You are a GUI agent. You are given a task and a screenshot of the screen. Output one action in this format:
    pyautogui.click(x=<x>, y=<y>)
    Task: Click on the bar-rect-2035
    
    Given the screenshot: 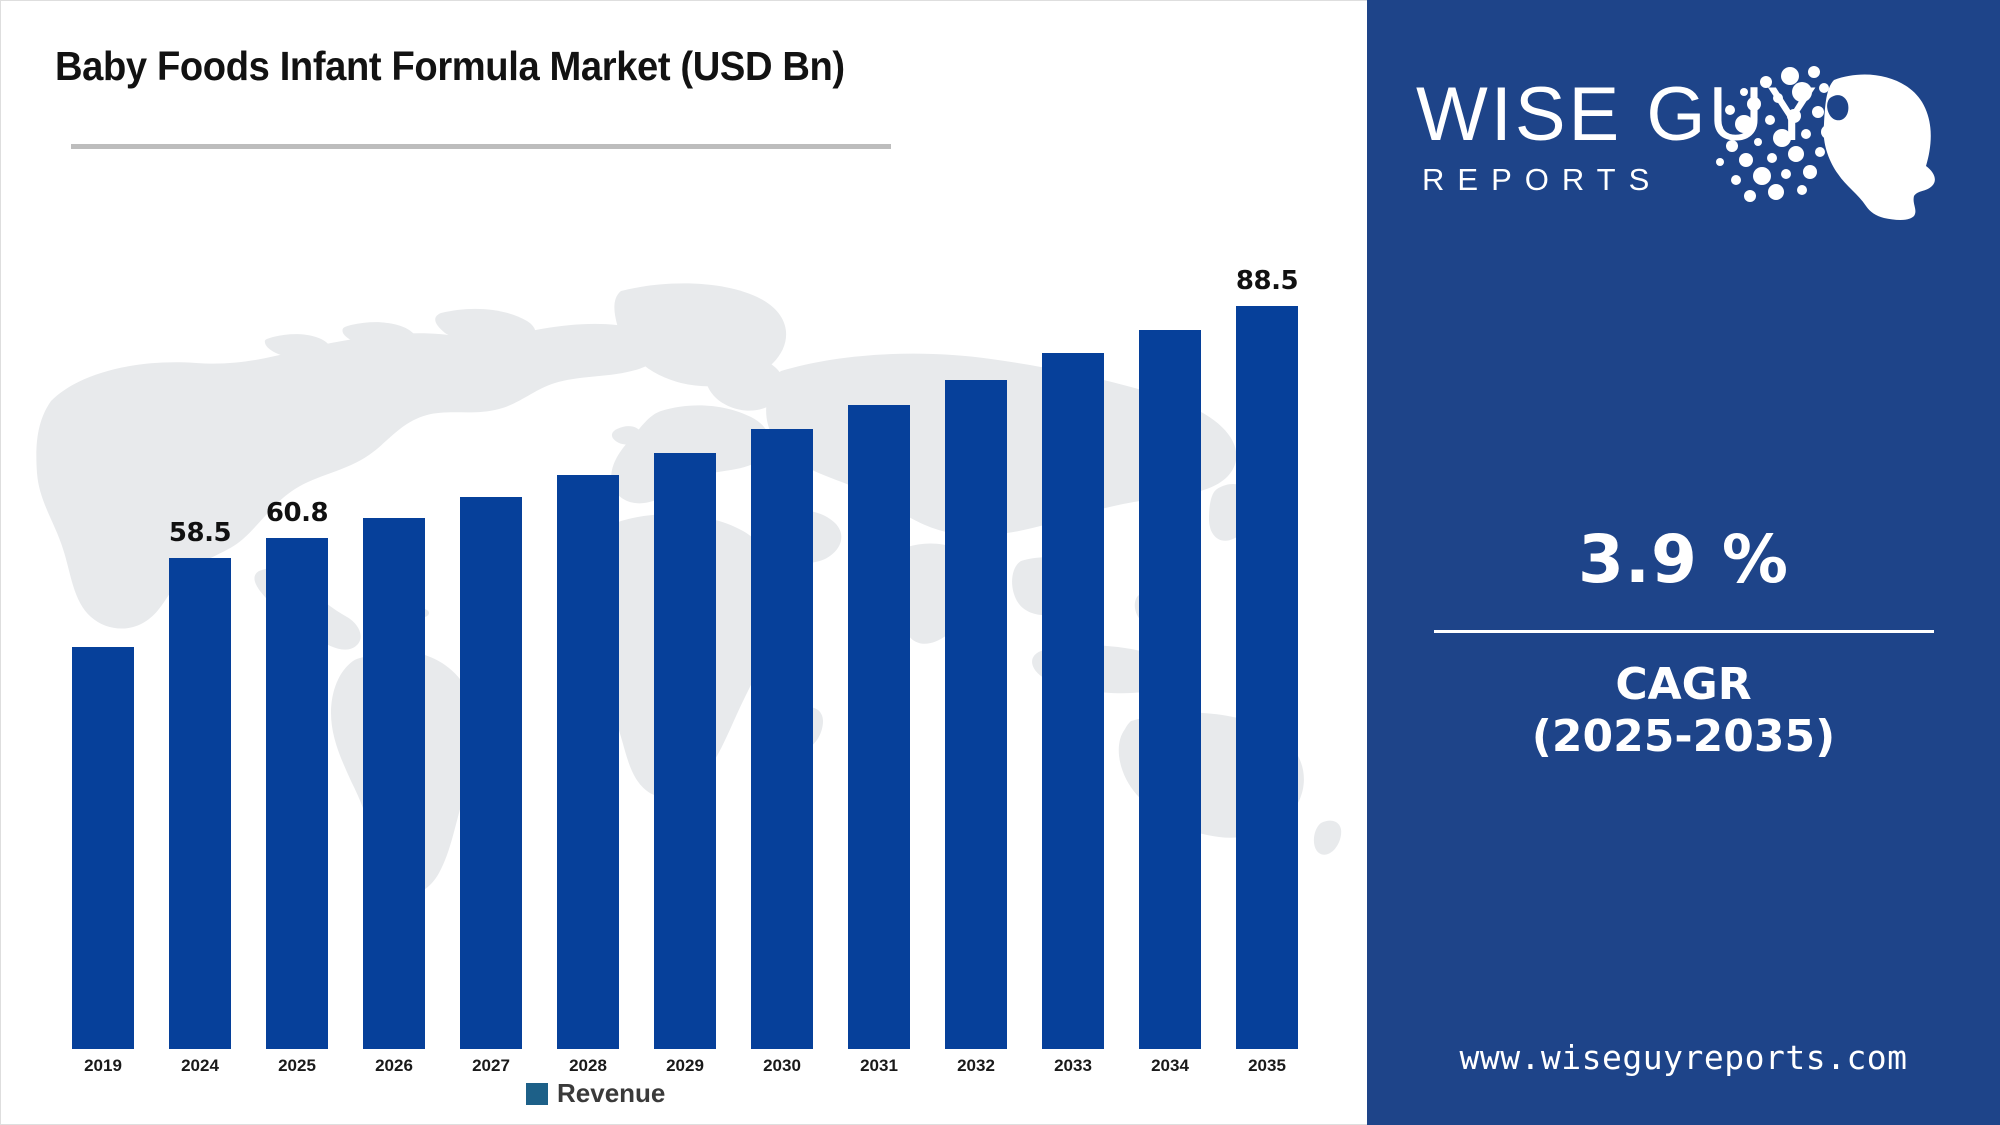 What is the action you would take?
    pyautogui.click(x=1267, y=677)
    